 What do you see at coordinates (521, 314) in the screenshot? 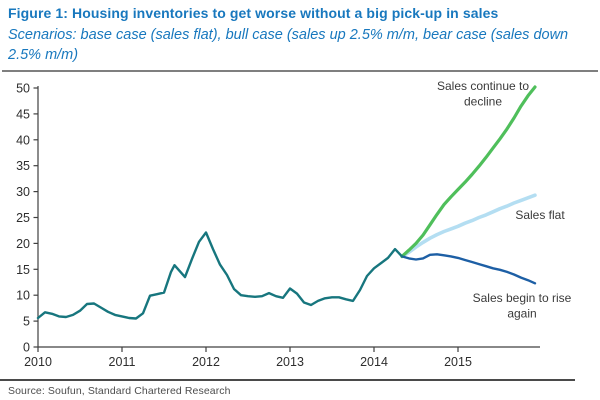
I see `annotation-bull-line2: again` at bounding box center [521, 314].